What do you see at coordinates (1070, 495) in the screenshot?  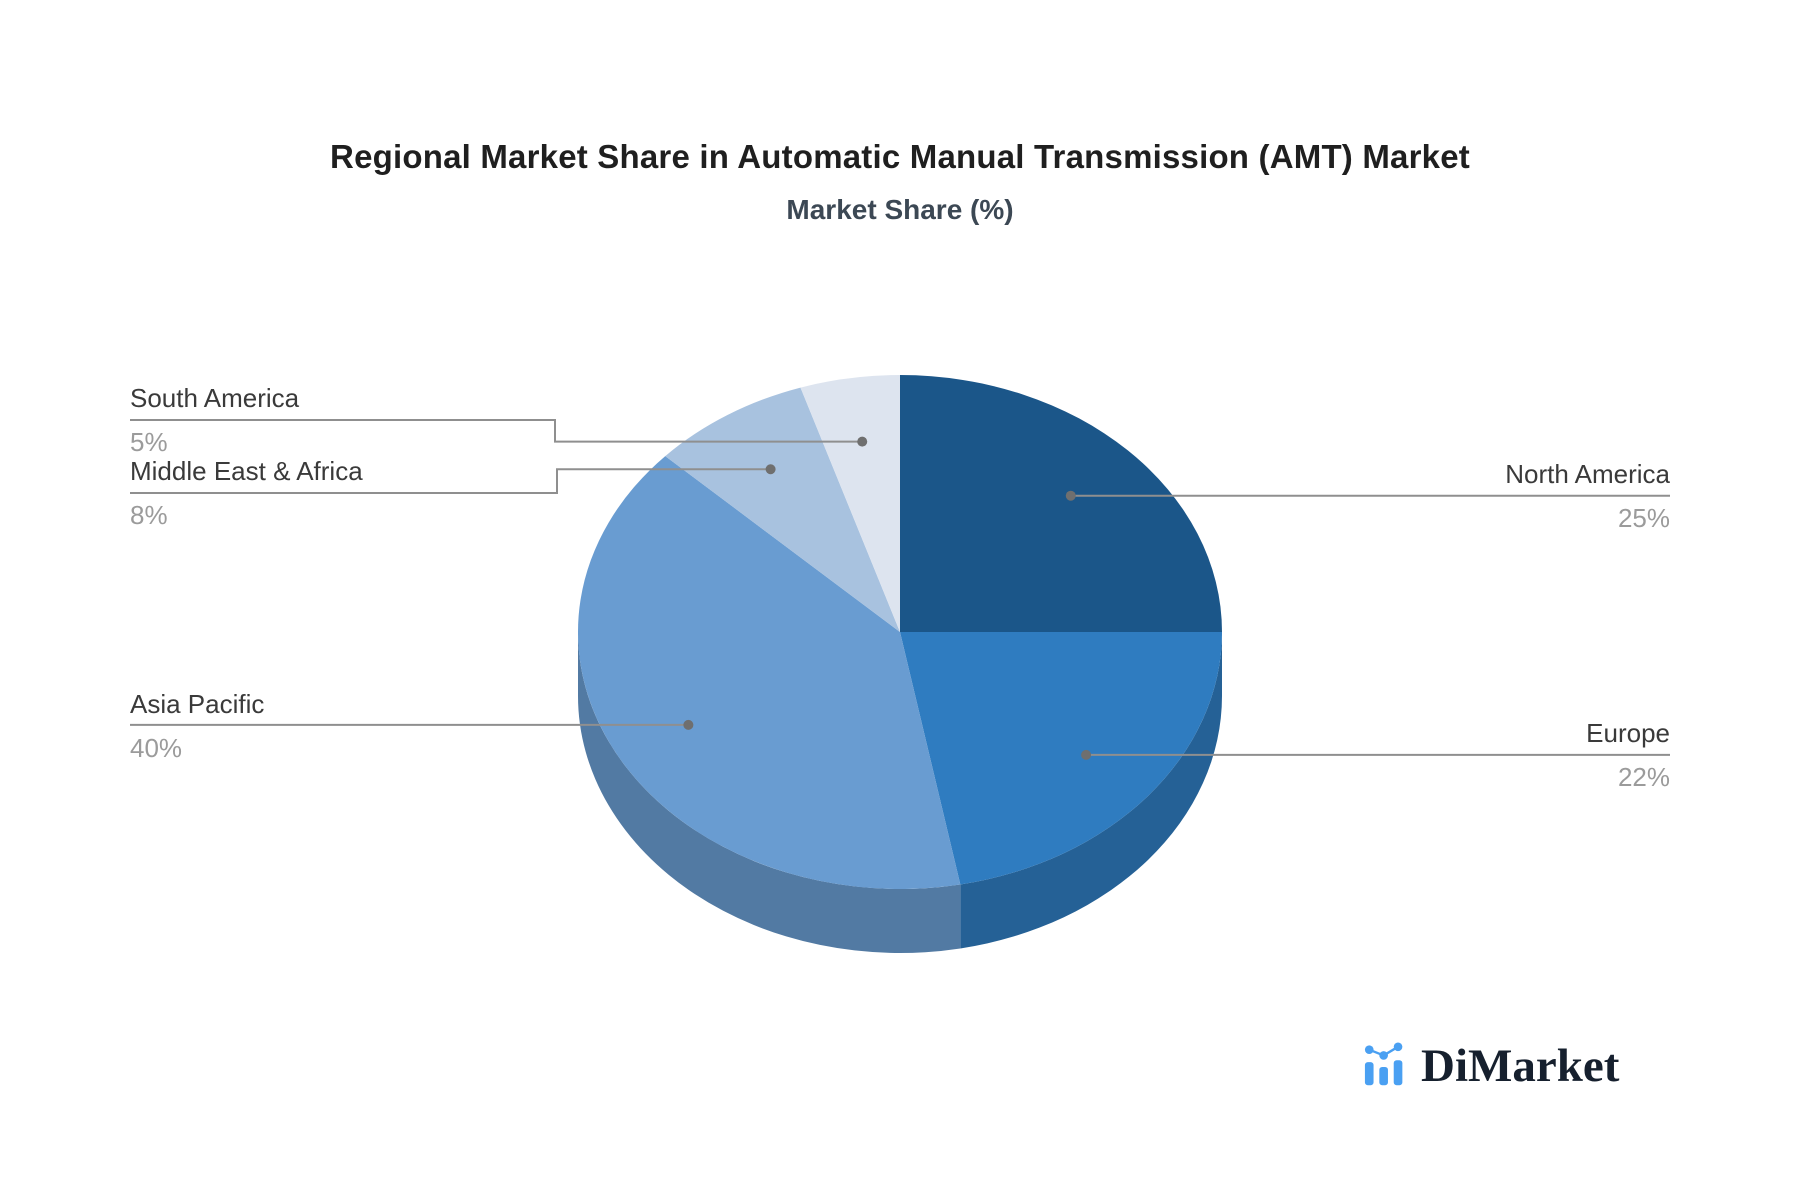 I see `leader-dot-north-america` at bounding box center [1070, 495].